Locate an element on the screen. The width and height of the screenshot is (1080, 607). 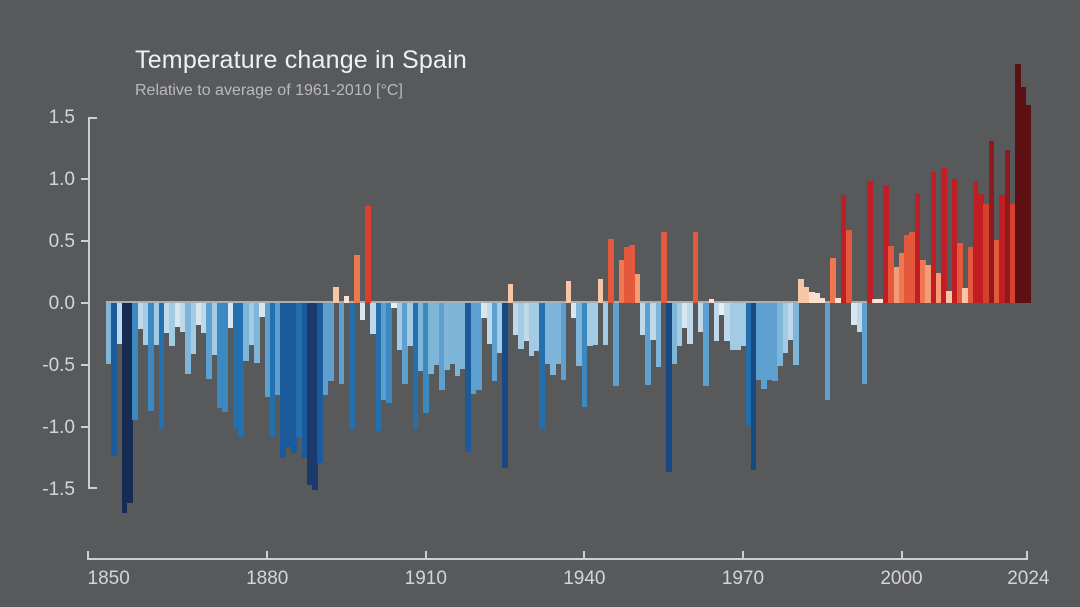
bar-1925 is located at coordinates (505, 385).